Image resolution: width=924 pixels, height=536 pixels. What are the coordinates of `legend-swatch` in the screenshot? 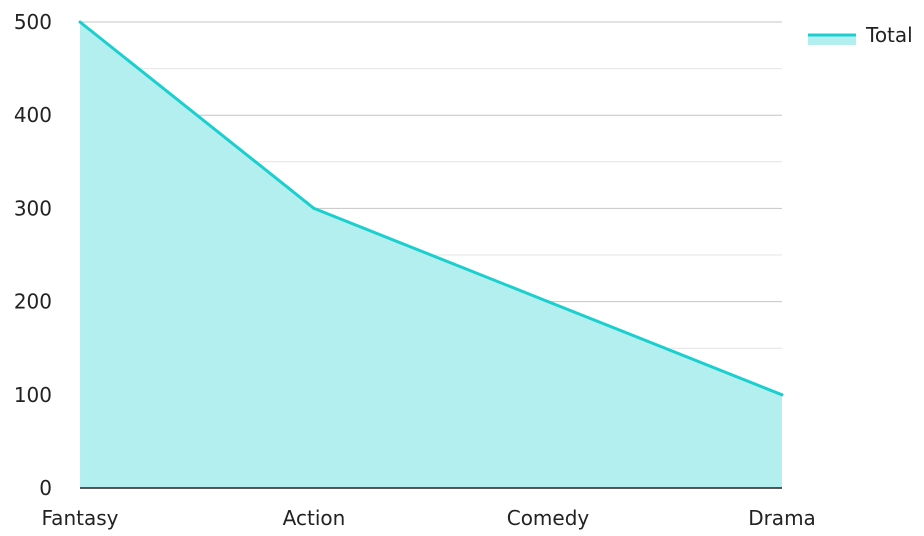 It's located at (832, 40).